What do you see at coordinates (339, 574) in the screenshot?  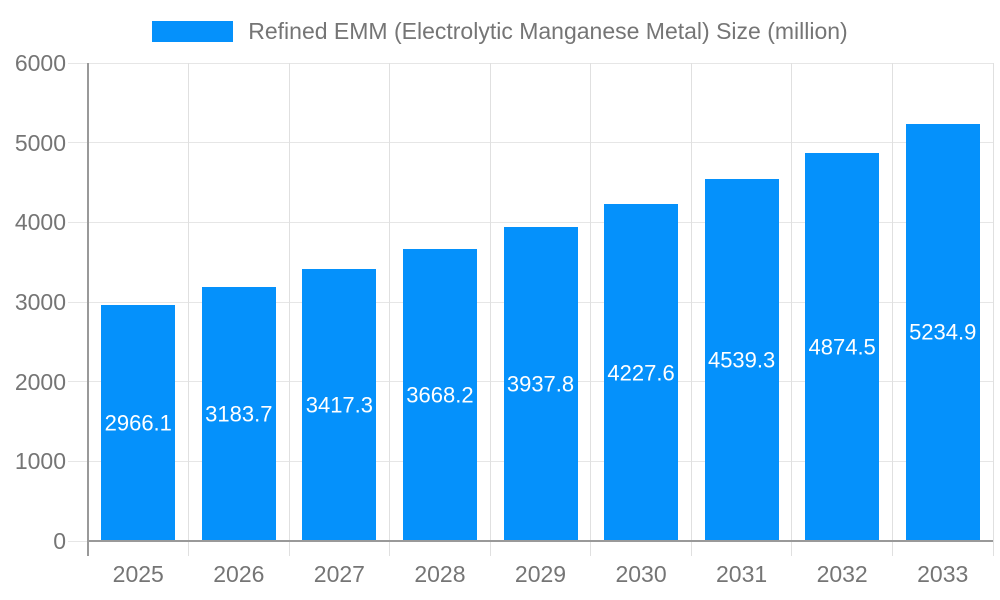 I see `x-axis-tick-label: 2027` at bounding box center [339, 574].